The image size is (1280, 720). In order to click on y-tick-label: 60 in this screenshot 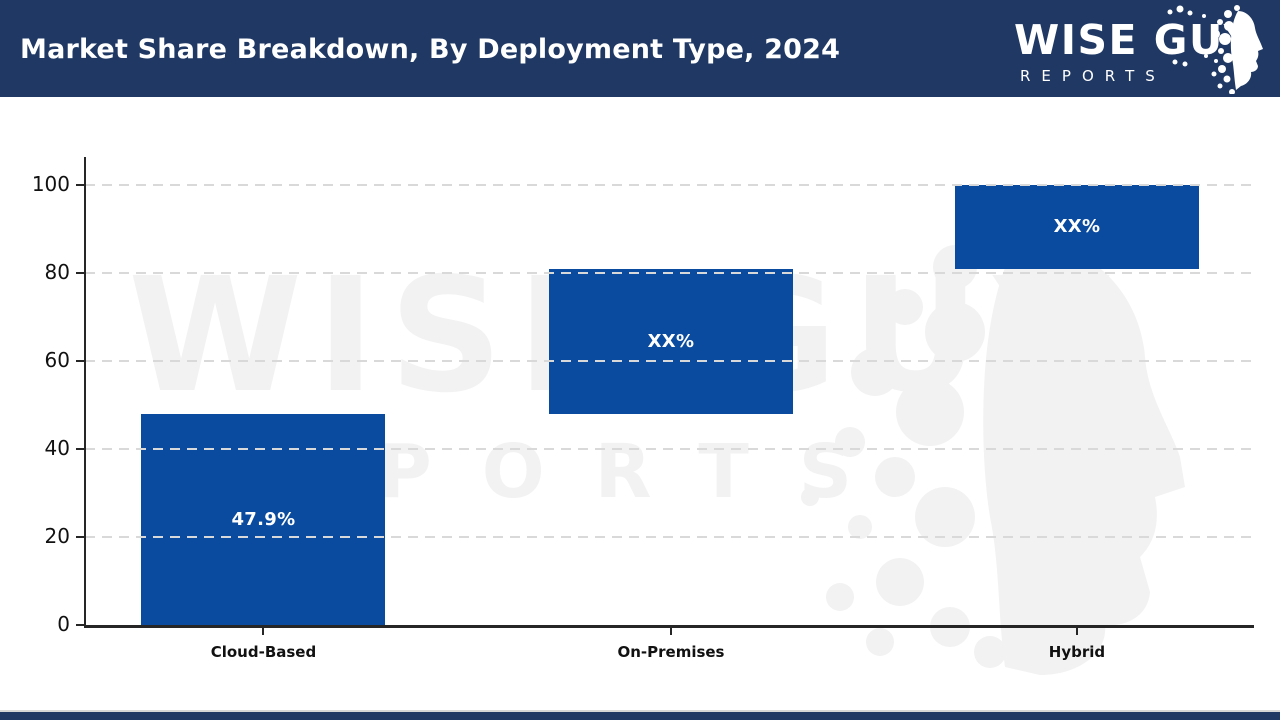, I will do `click(57, 360)`.